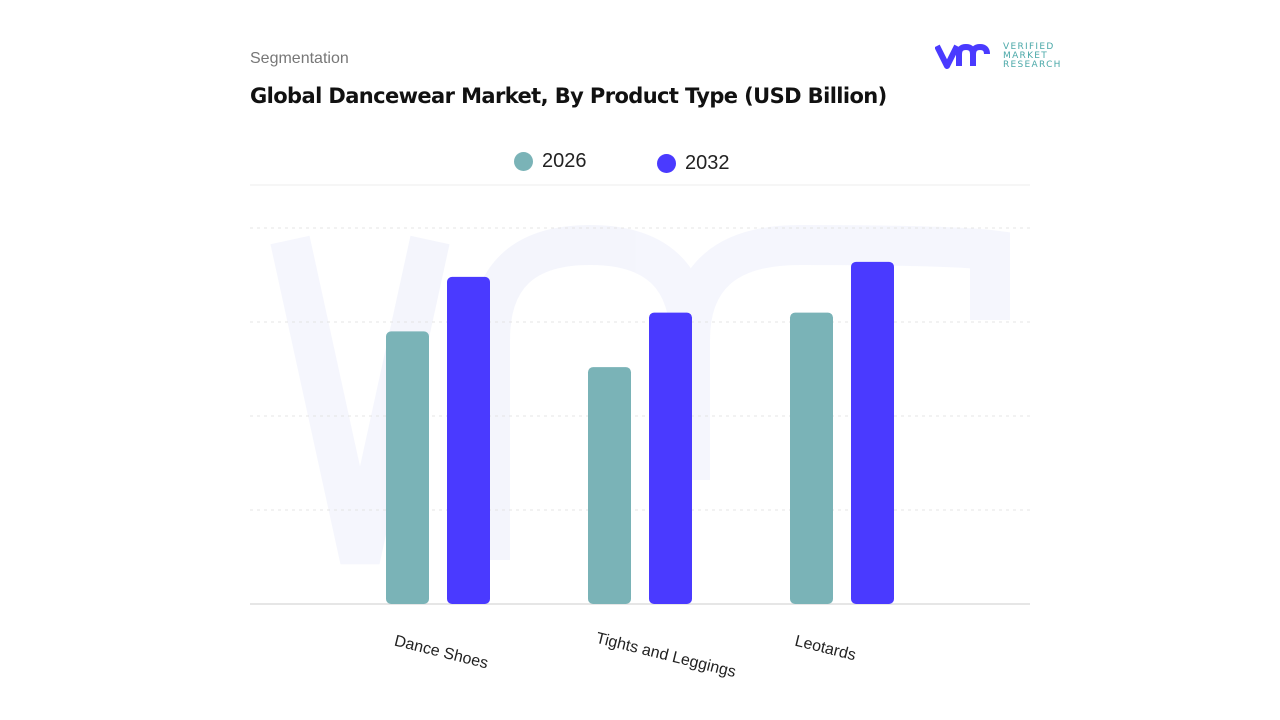 The width and height of the screenshot is (1280, 720). I want to click on bar-dance-shoes-2032, so click(468, 440).